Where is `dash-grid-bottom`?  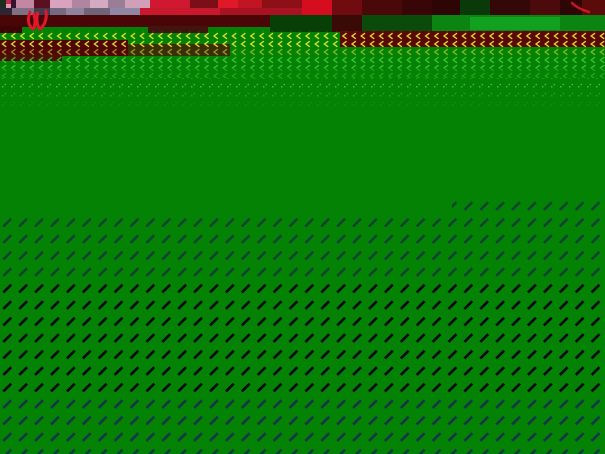
dash-grid-bottom is located at coordinates (302, 425).